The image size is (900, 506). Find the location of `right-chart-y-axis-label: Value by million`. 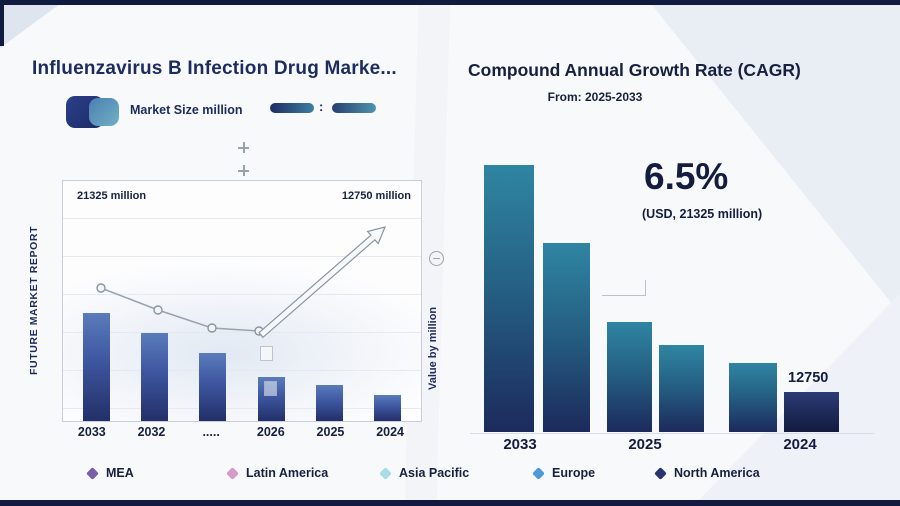

right-chart-y-axis-label: Value by million is located at coordinates (433, 348).